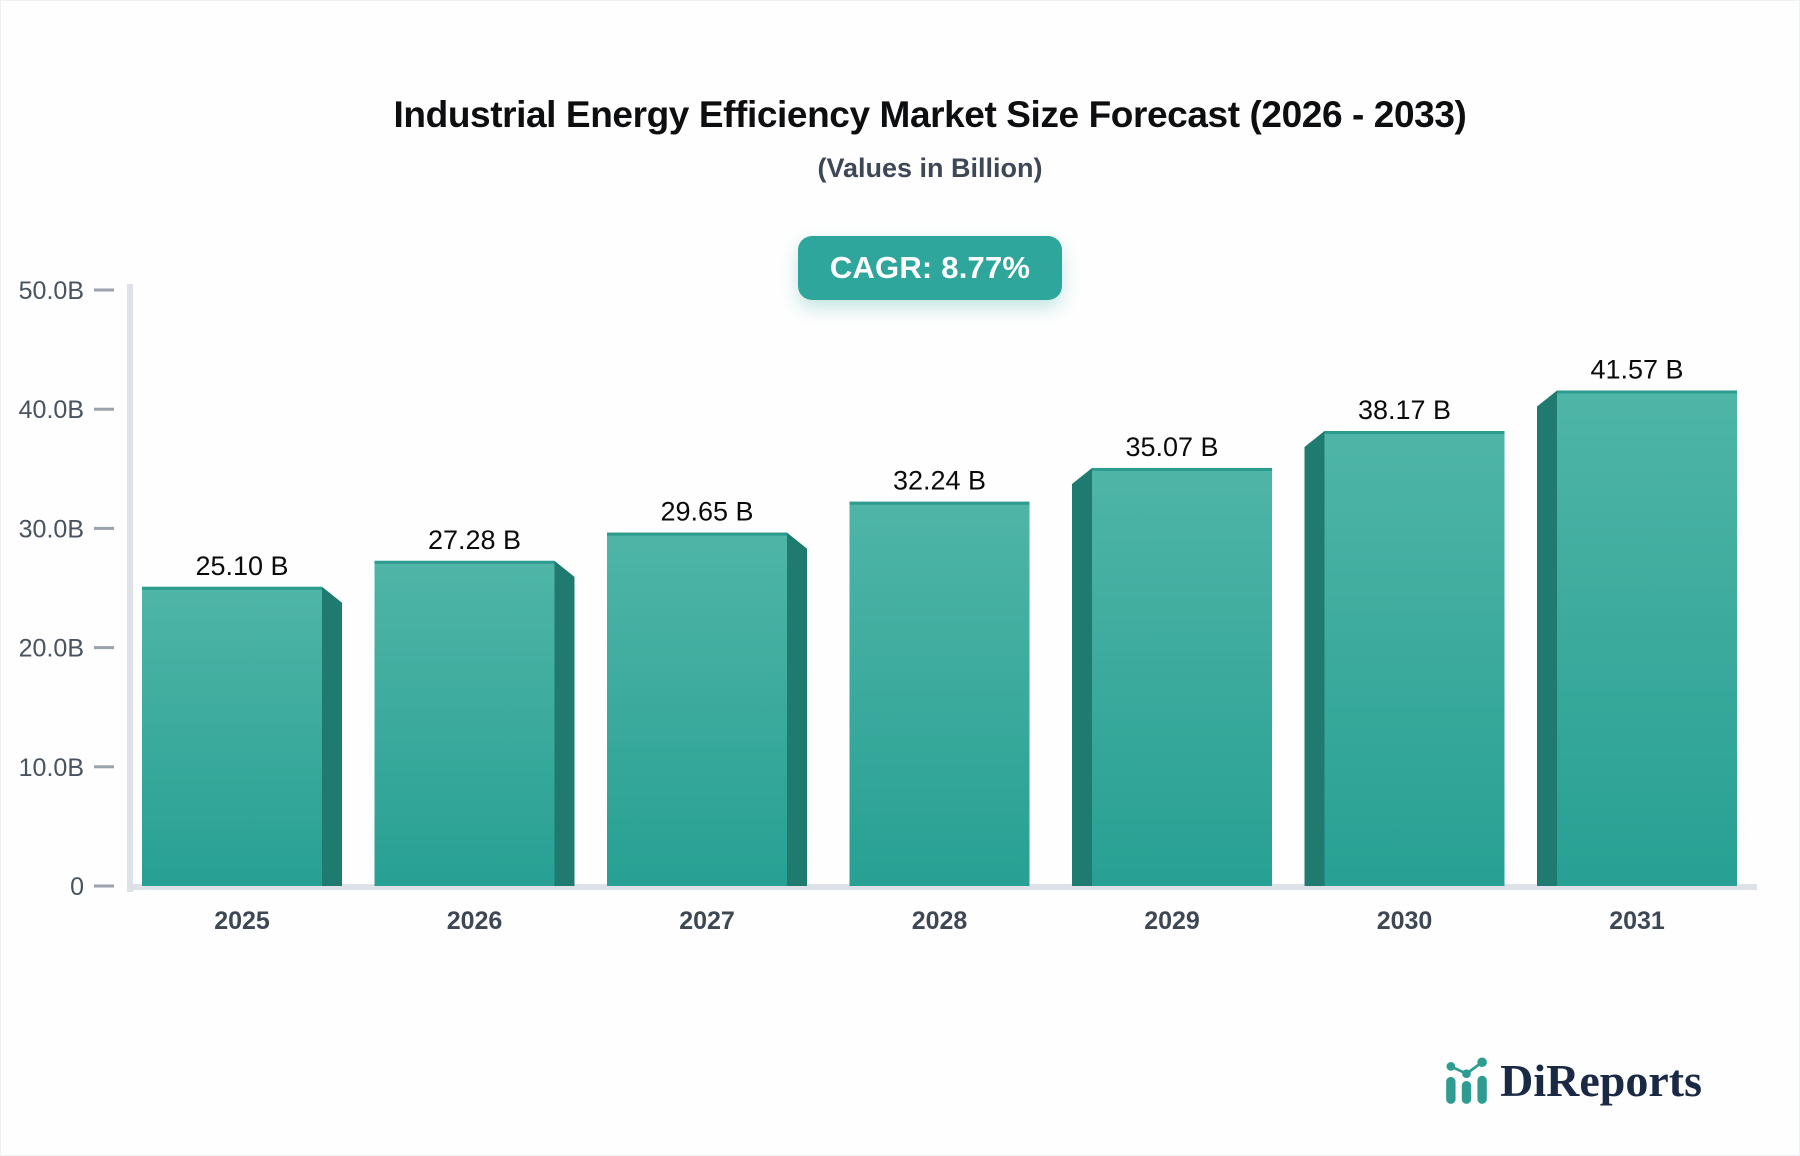 The width and height of the screenshot is (1800, 1156). Describe the element at coordinates (1404, 410) in the screenshot. I see `bar-value-label: 38.17 B` at that location.